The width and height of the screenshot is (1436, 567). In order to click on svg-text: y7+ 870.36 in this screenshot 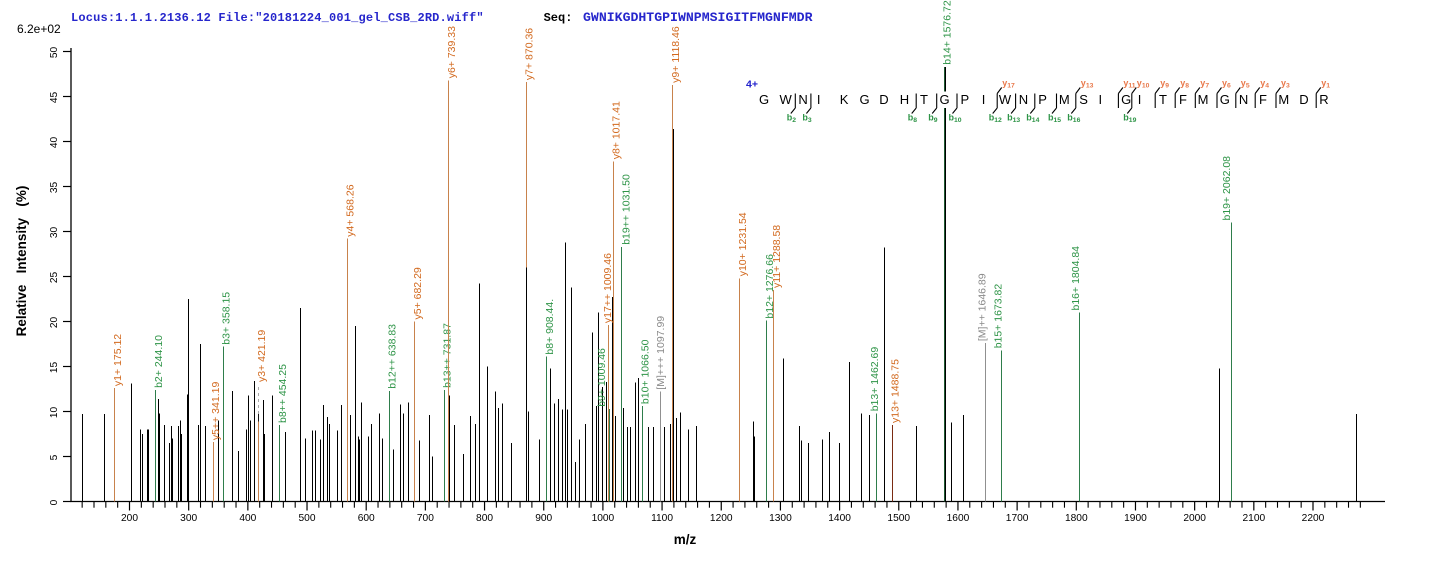, I will do `click(529, 54)`.